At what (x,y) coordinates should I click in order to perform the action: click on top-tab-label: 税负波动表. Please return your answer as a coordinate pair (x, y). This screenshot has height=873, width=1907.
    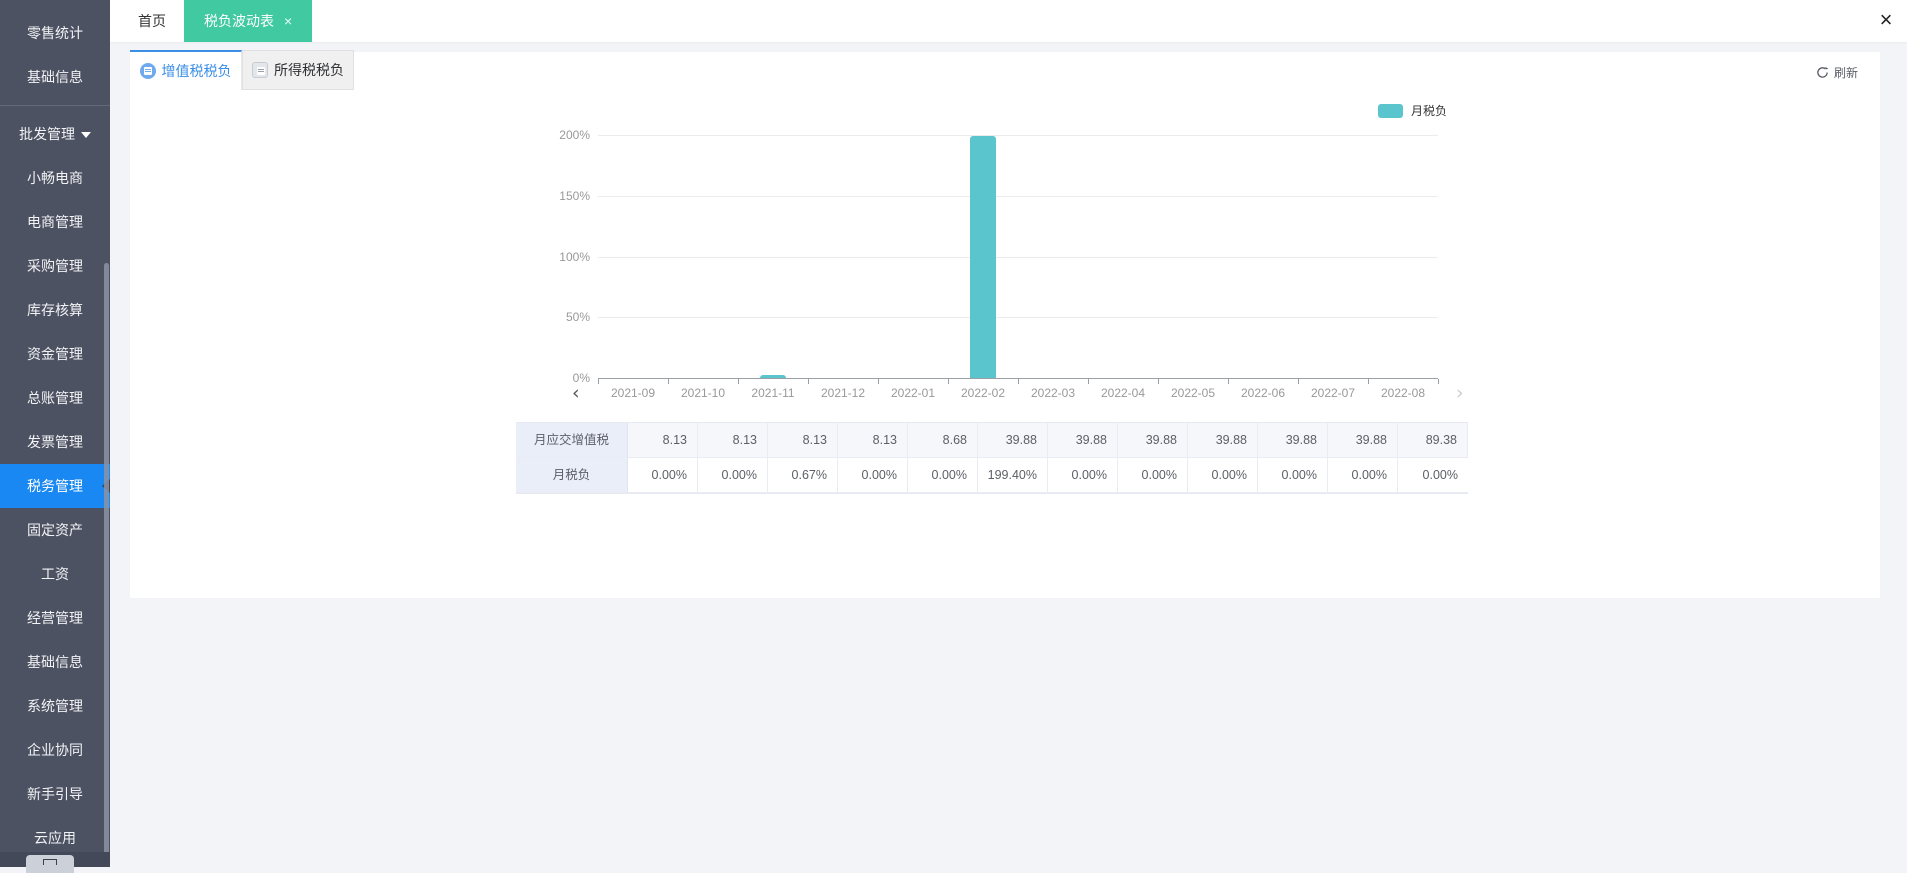
    Looking at the image, I should click on (239, 21).